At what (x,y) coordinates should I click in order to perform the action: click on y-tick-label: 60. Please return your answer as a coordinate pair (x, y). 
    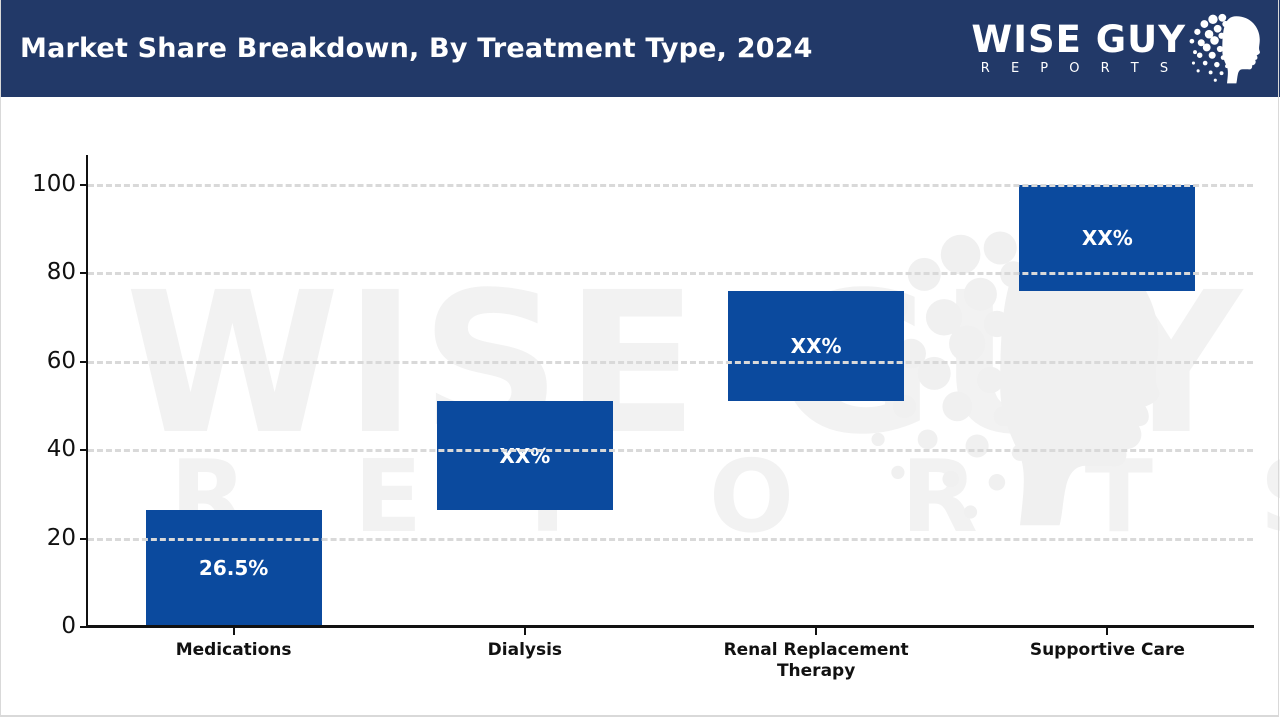
    Looking at the image, I should click on (61, 360).